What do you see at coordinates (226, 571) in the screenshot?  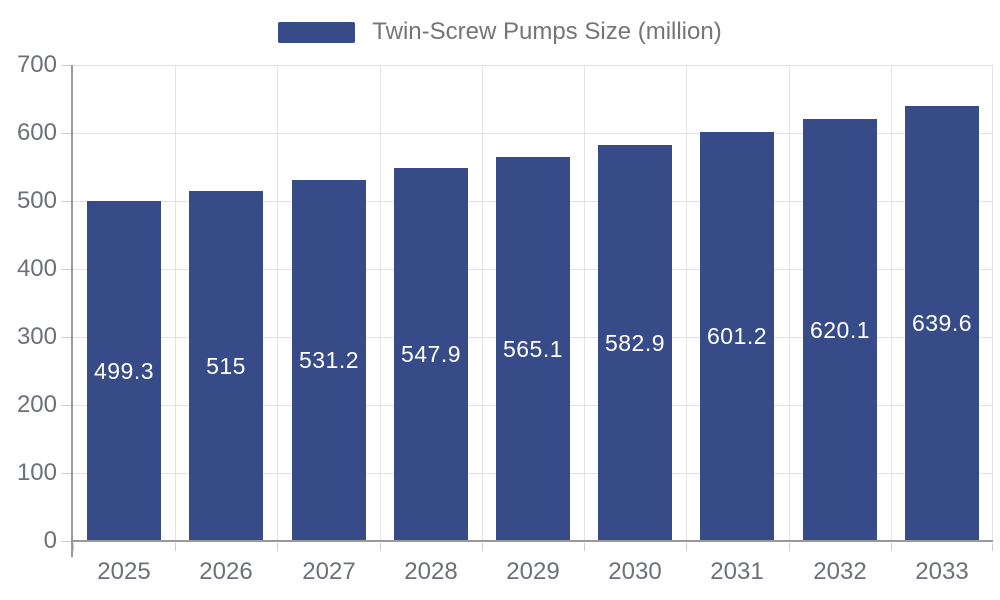 I see `x-tick-label: 2026` at bounding box center [226, 571].